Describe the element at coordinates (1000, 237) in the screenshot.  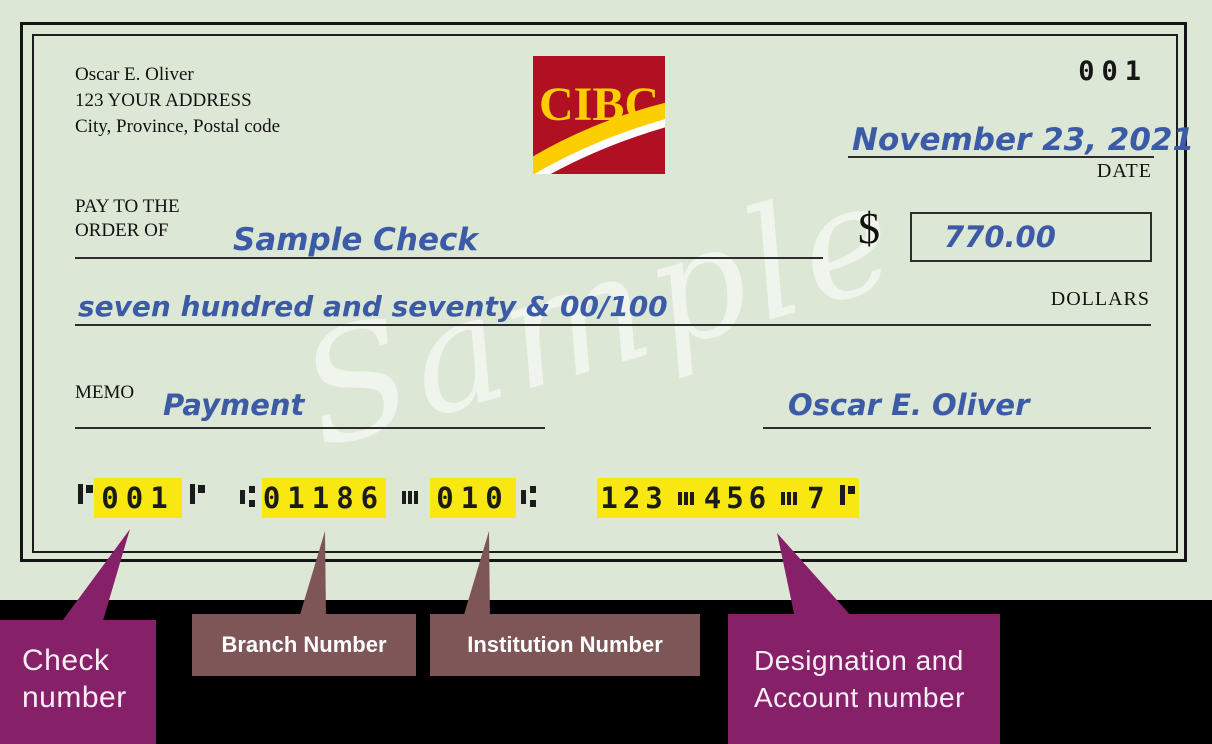
I see `amount-handwritten: 770.00` at that location.